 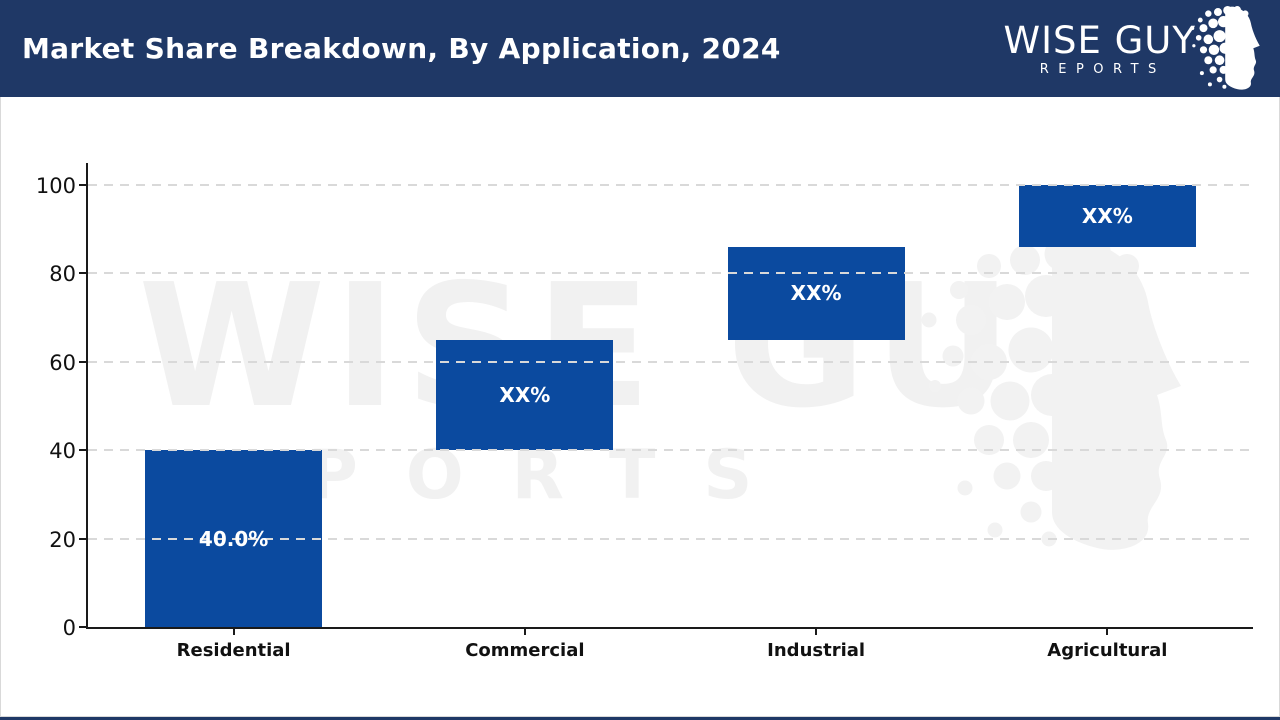 What do you see at coordinates (62, 274) in the screenshot?
I see `y-tick-label: 80` at bounding box center [62, 274].